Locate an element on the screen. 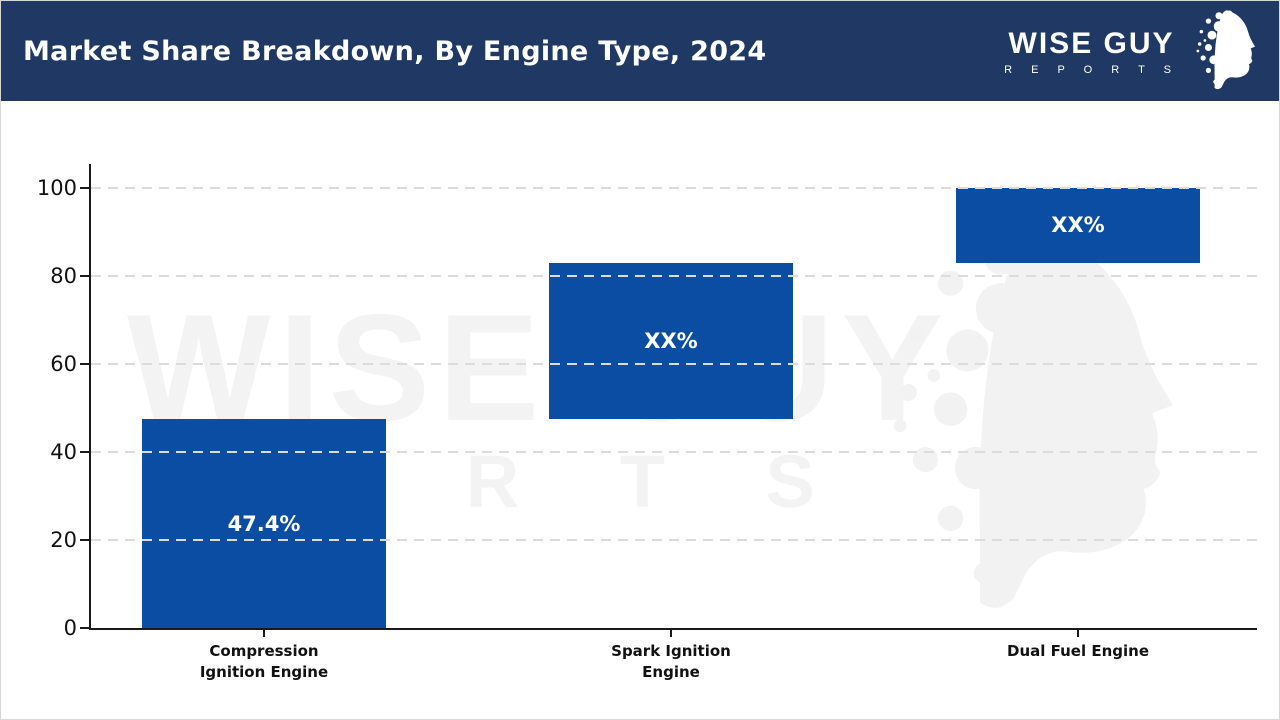 The height and width of the screenshot is (720, 1280). wiseguy-logo: WISE GUY R E P O R T S is located at coordinates (1133, 51).